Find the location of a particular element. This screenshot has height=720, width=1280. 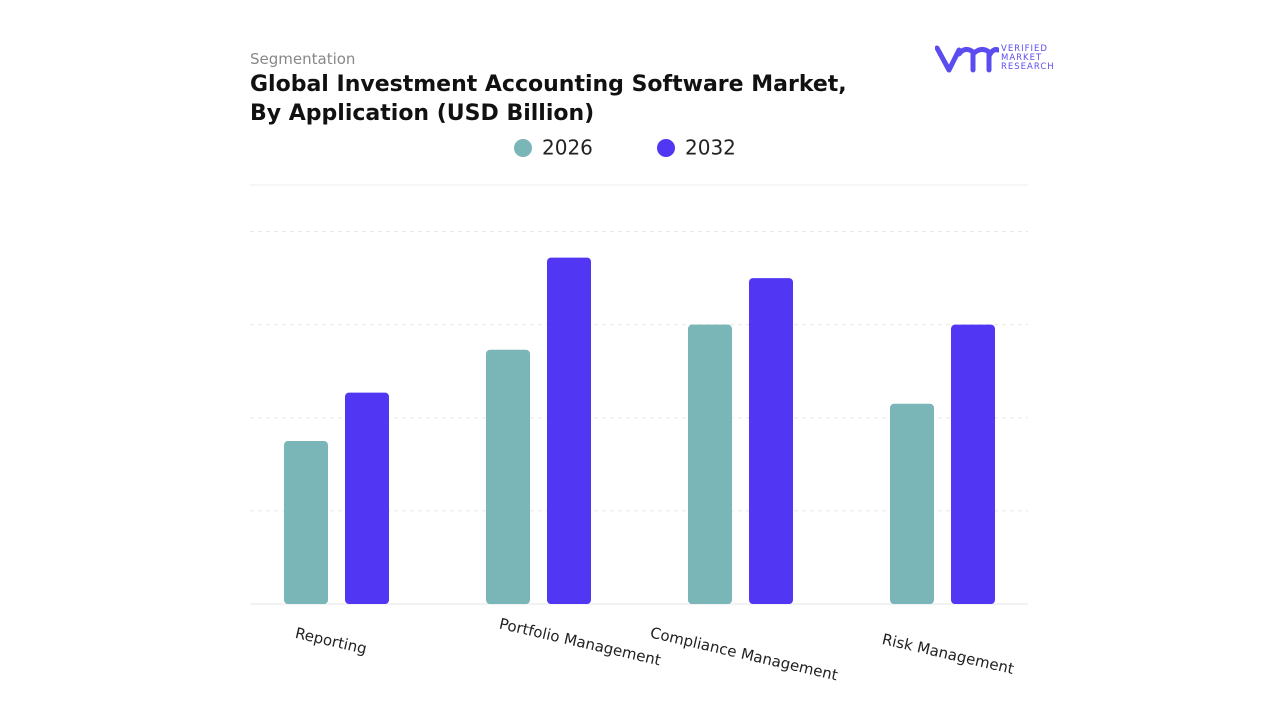

legend-label: 2026 is located at coordinates (567, 148).